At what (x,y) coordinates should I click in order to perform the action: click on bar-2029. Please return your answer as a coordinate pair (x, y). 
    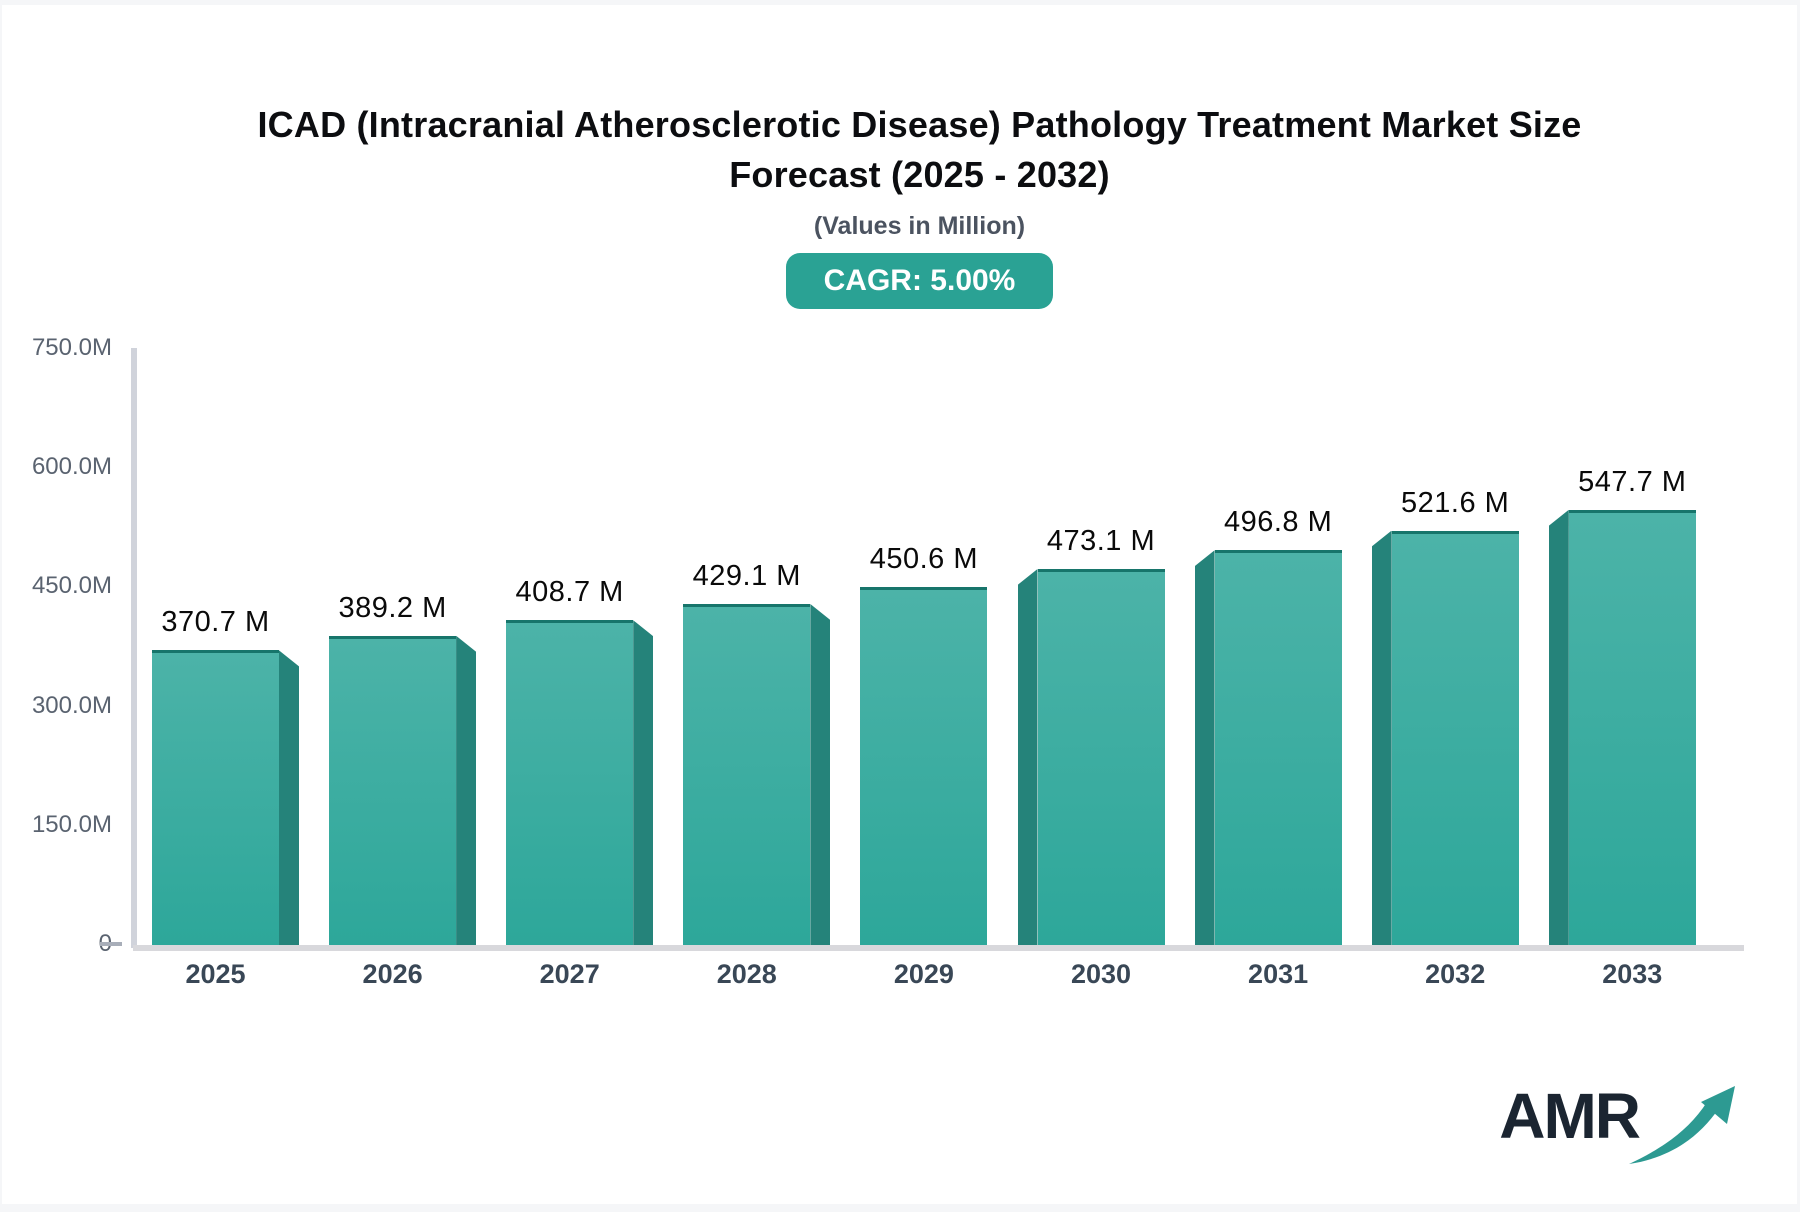
    Looking at the image, I should click on (924, 765).